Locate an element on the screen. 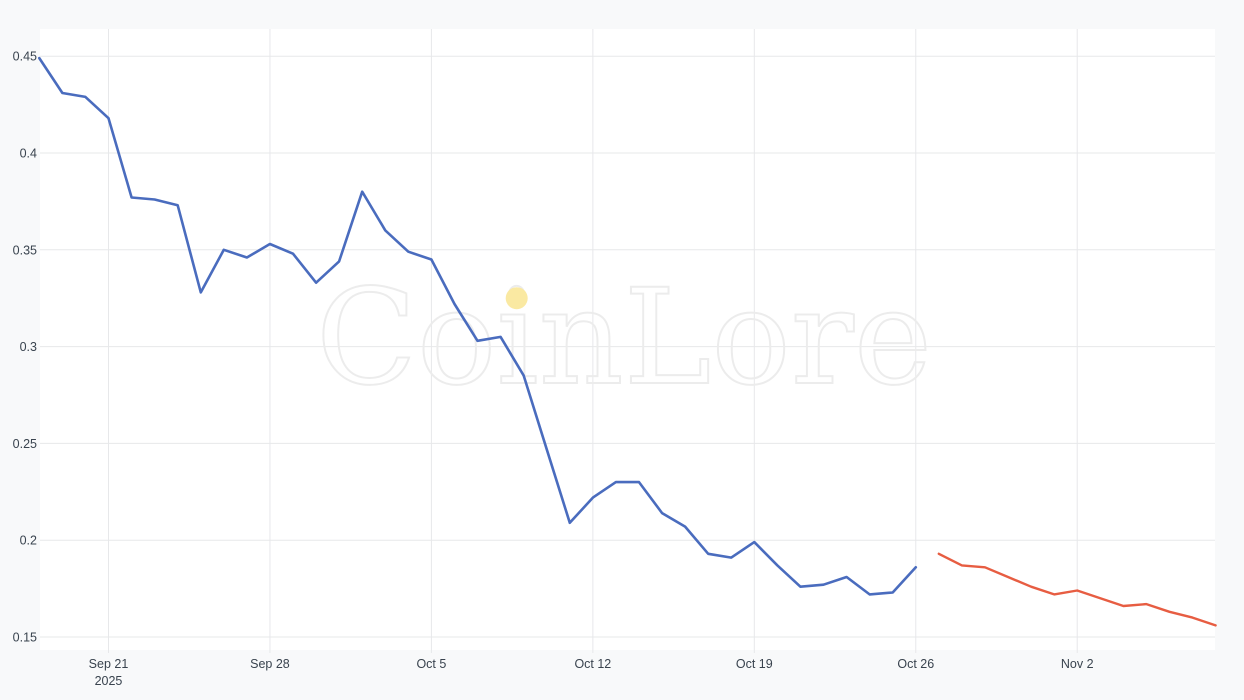 This screenshot has width=1244, height=700. y-axis-tick-label: 0.45 is located at coordinates (25, 57).